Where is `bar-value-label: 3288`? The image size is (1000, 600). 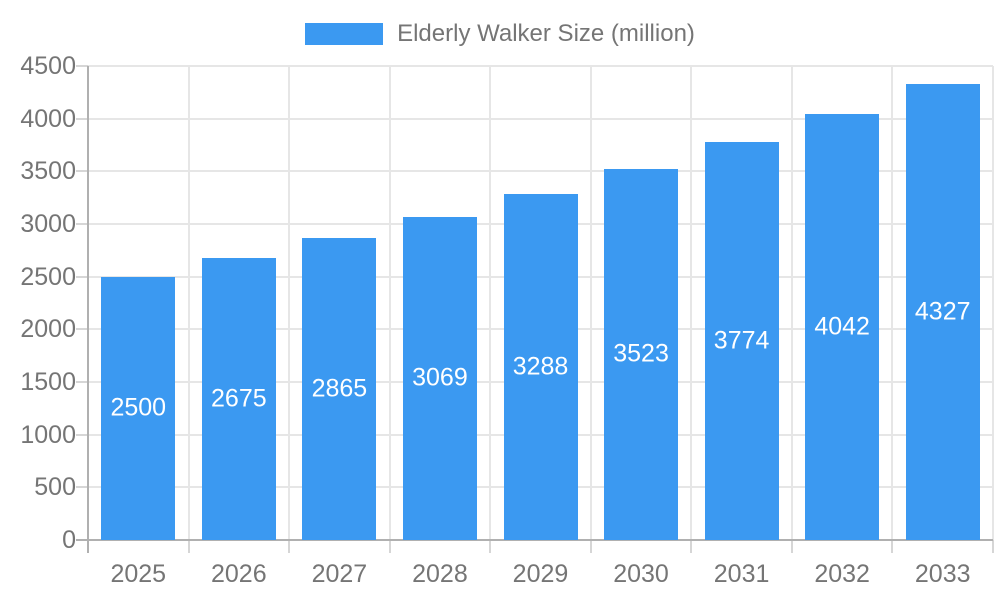 bar-value-label: 3288 is located at coordinates (540, 366).